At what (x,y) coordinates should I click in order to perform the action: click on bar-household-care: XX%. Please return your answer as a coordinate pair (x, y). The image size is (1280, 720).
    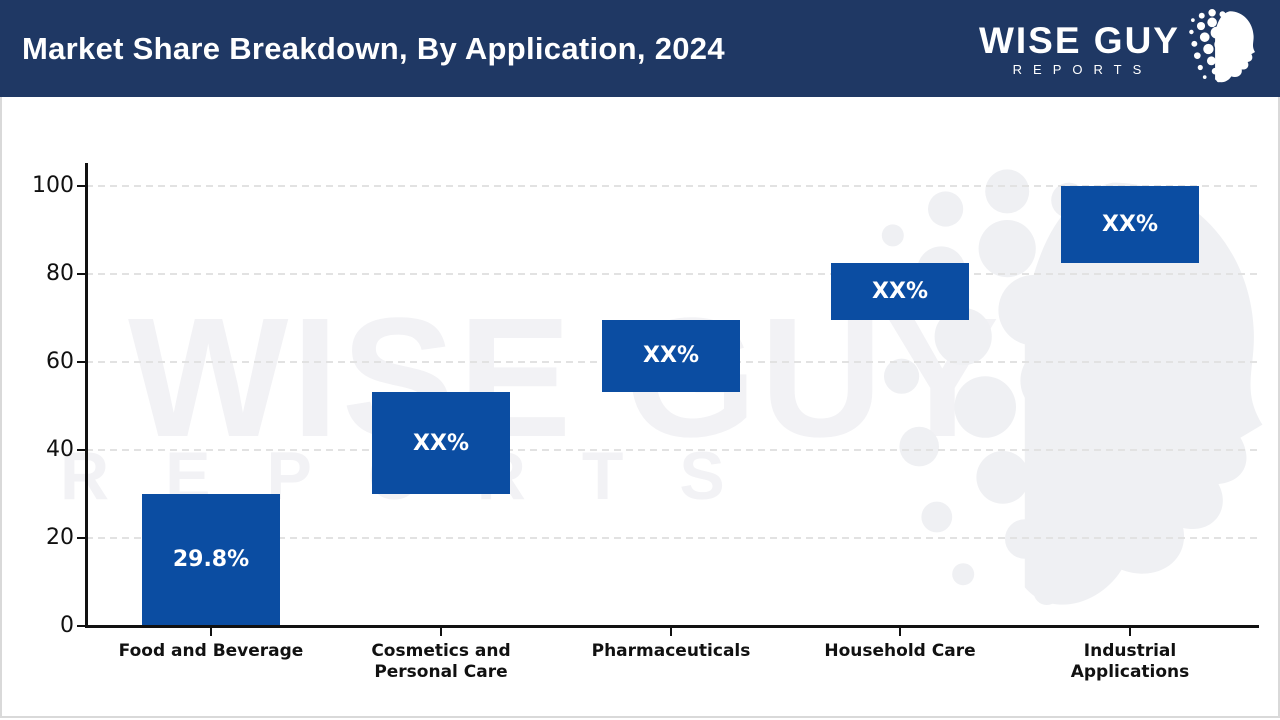
    Looking at the image, I should click on (900, 291).